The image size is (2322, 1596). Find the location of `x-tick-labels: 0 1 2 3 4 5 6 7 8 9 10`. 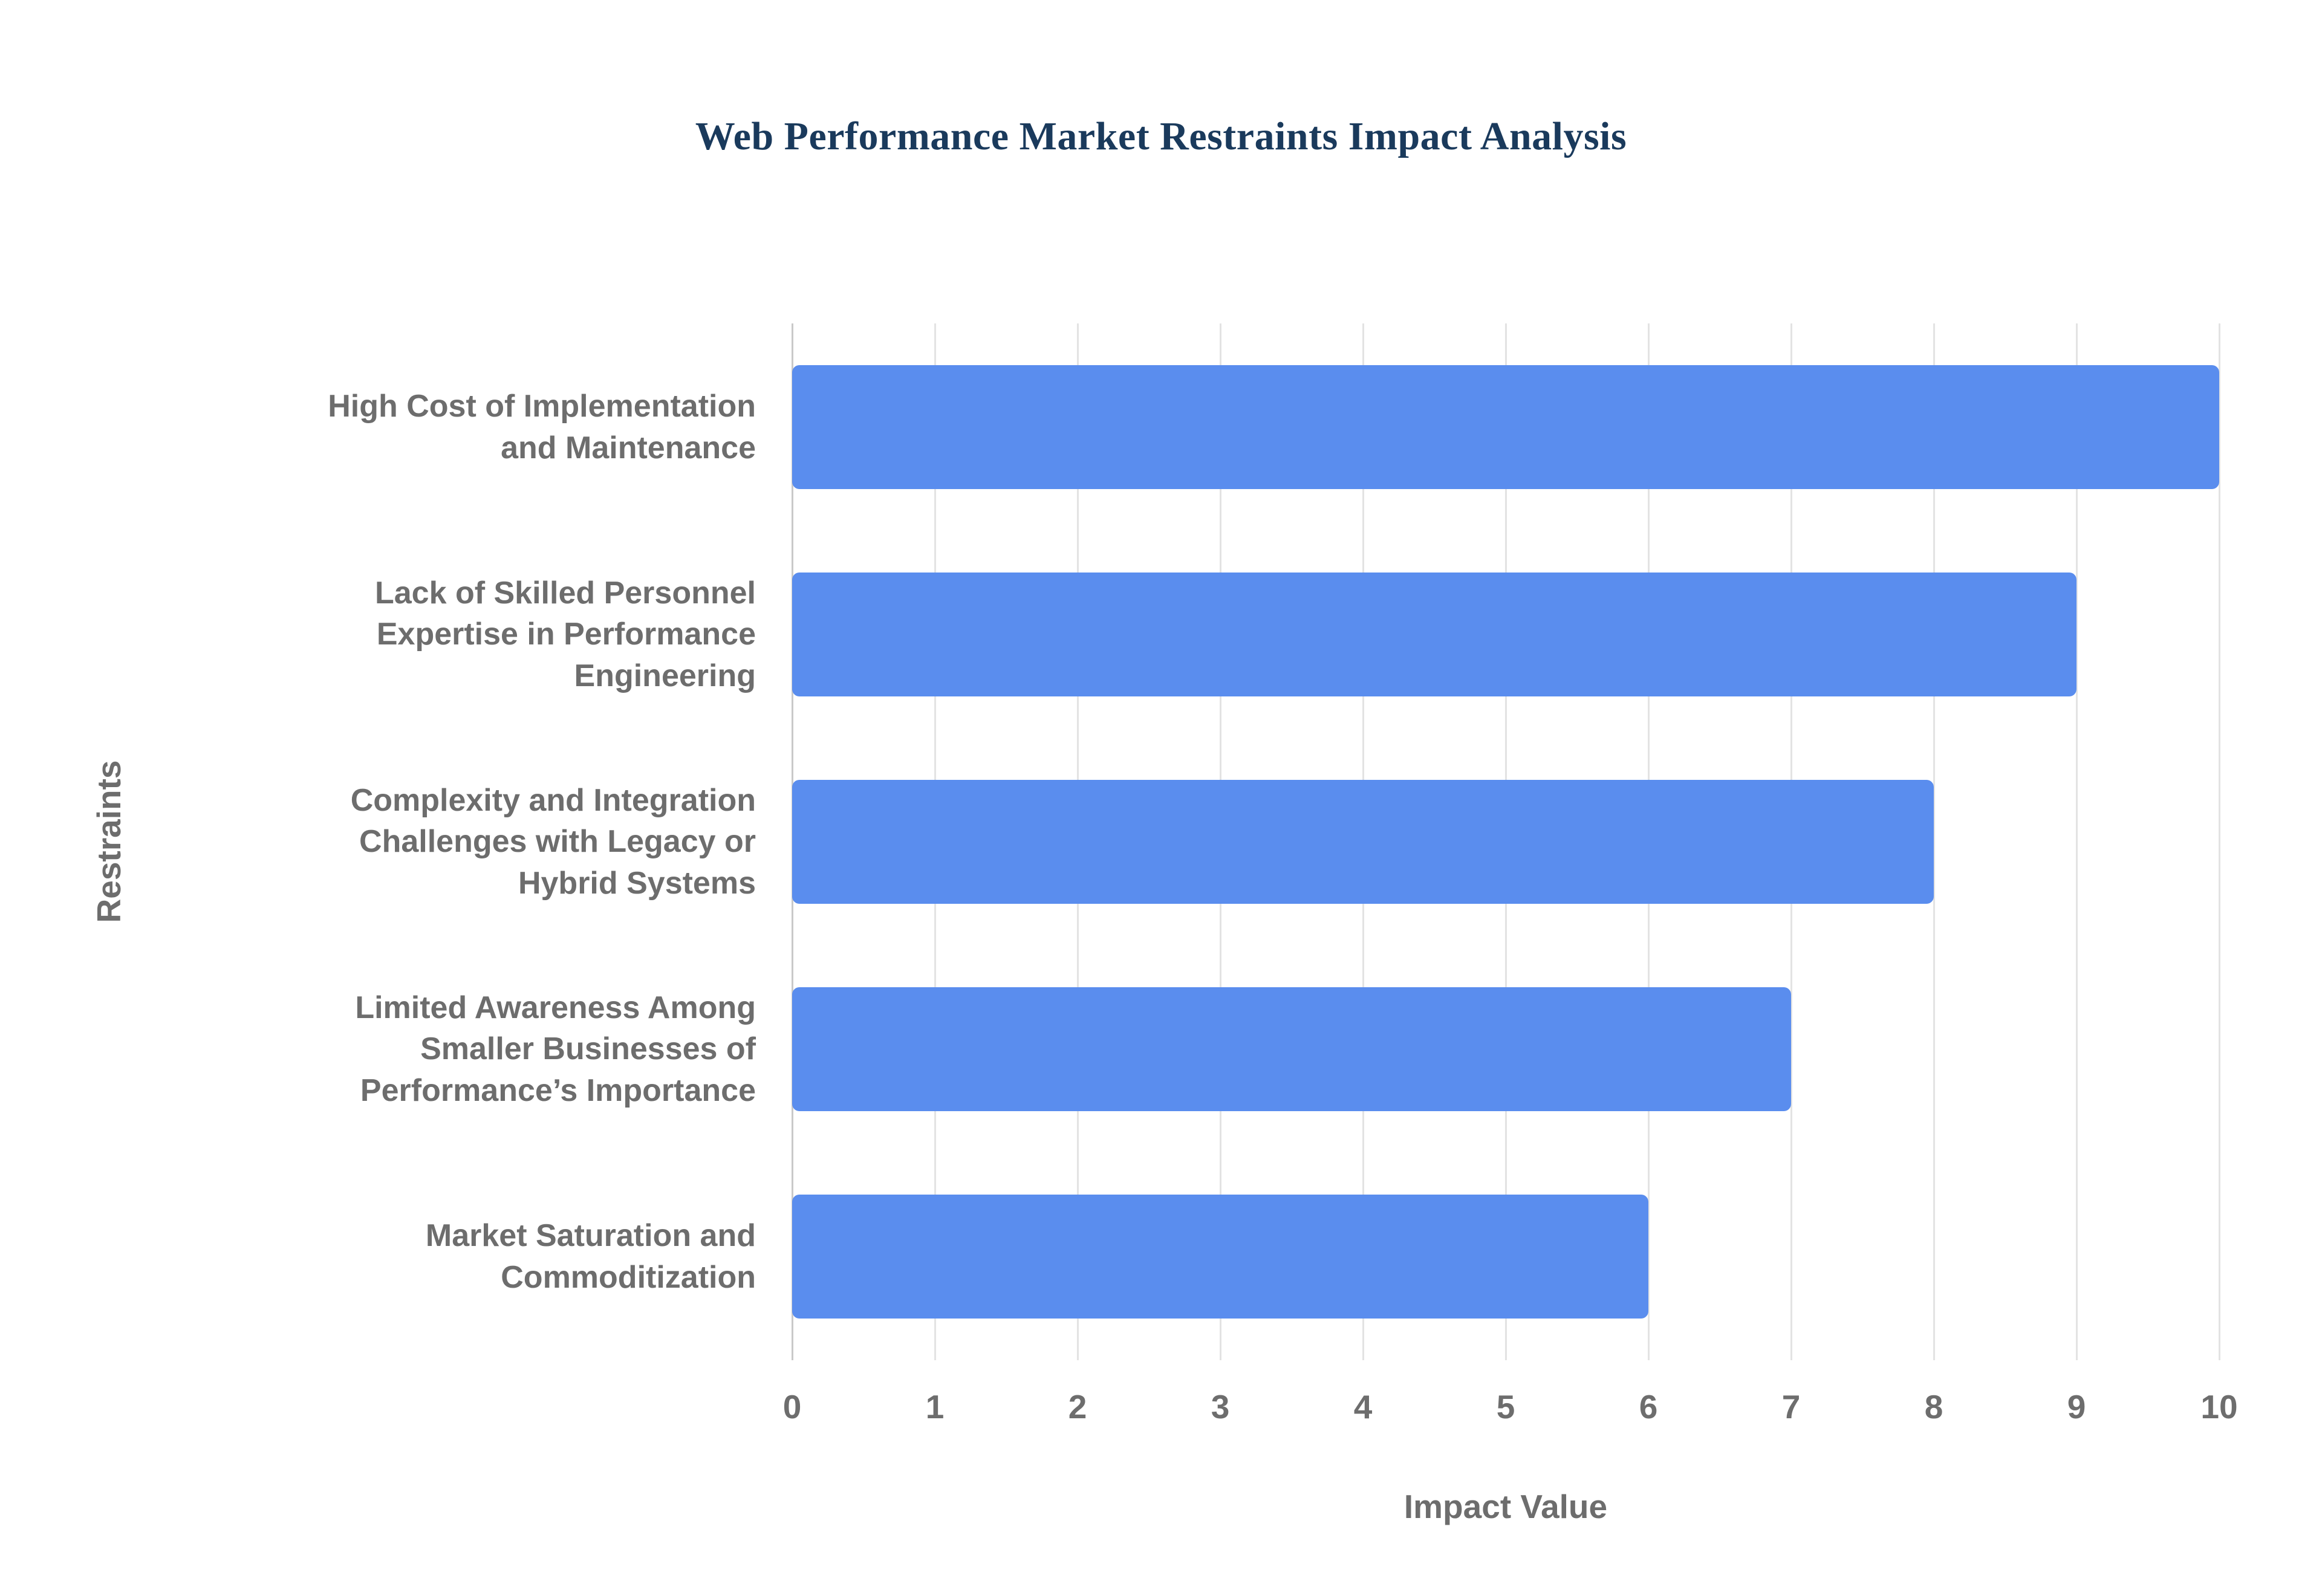

x-tick-labels: 0 1 2 3 4 5 6 7 8 9 10 is located at coordinates (1510, 1411).